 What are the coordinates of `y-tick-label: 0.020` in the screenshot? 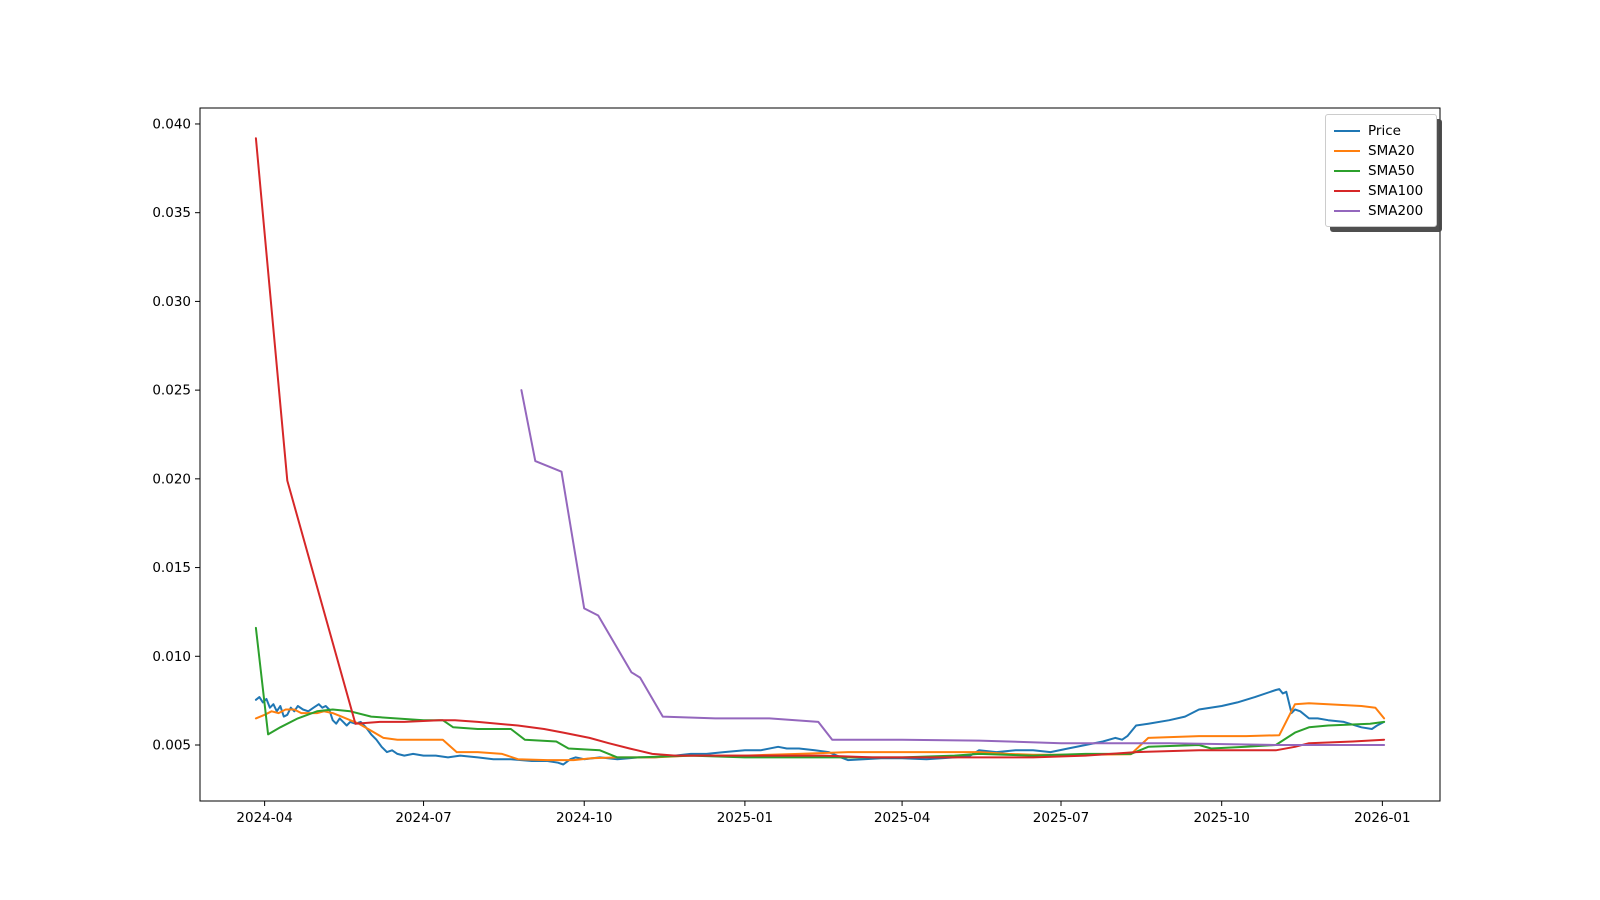 It's located at (171, 479).